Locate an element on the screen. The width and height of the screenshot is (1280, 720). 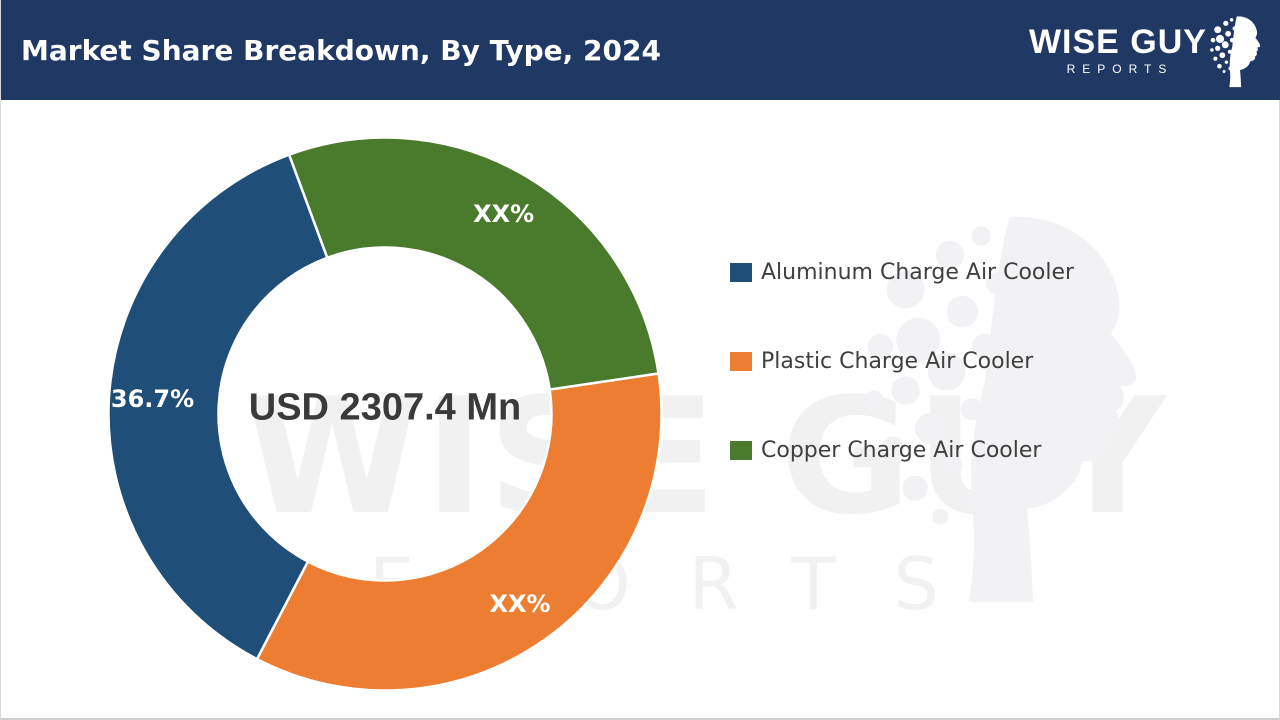
slice-label-copper: XX% is located at coordinates (504, 213).